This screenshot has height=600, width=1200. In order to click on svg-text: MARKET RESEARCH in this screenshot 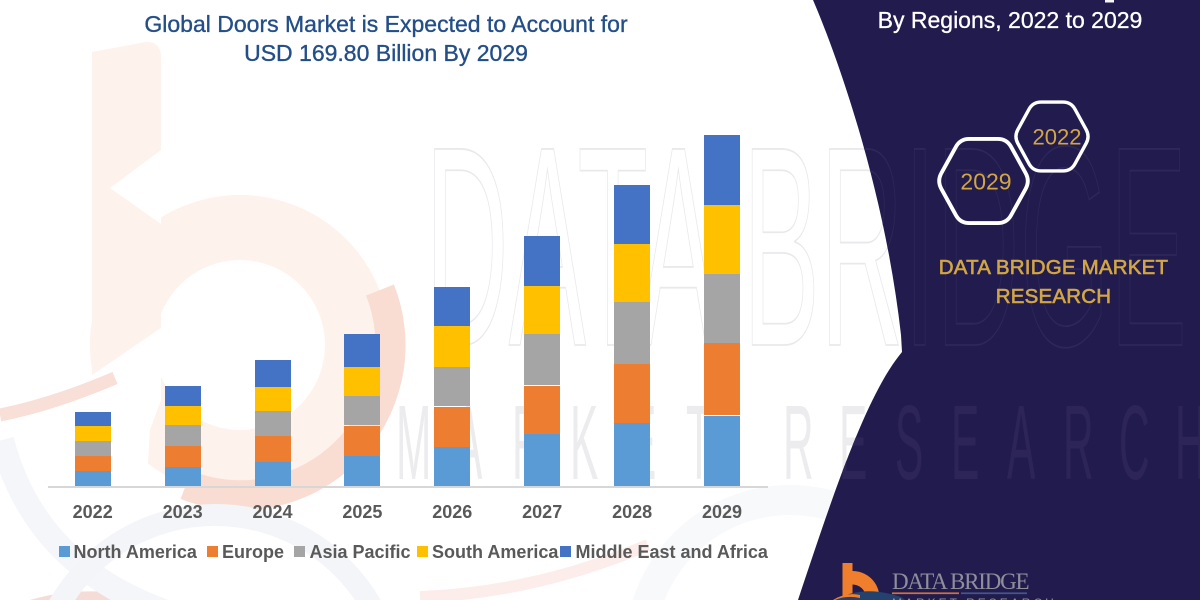, I will do `click(974, 598)`.